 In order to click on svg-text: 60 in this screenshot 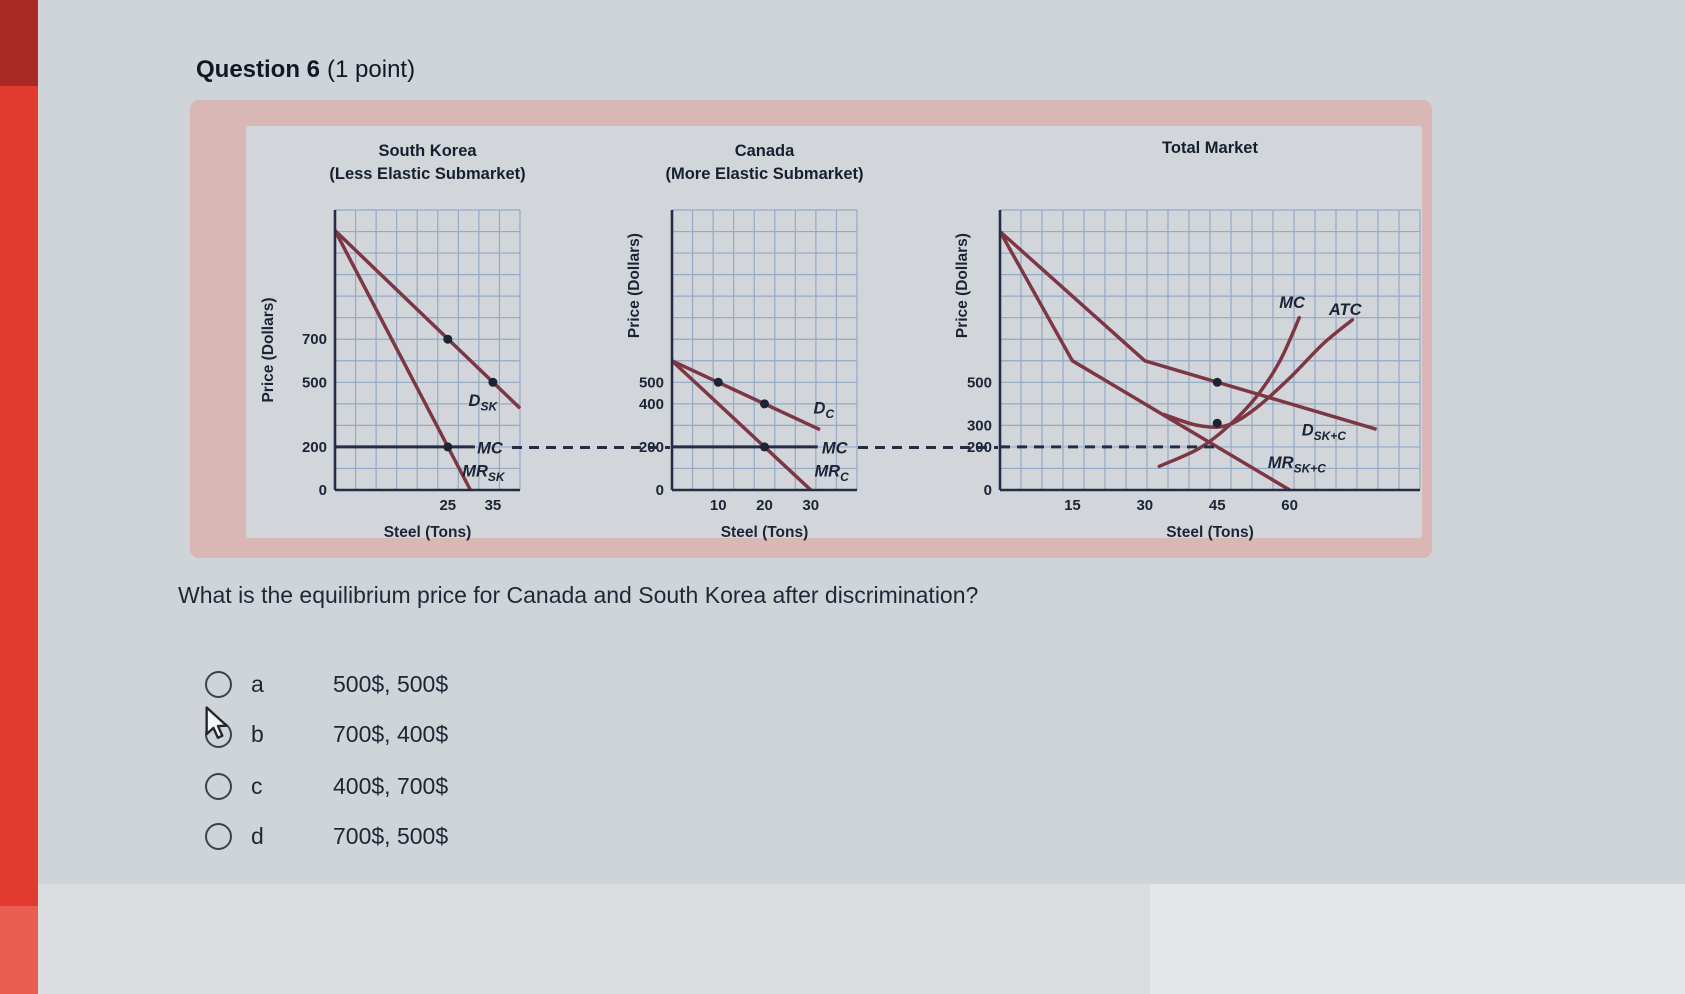, I will do `click(1289, 505)`.